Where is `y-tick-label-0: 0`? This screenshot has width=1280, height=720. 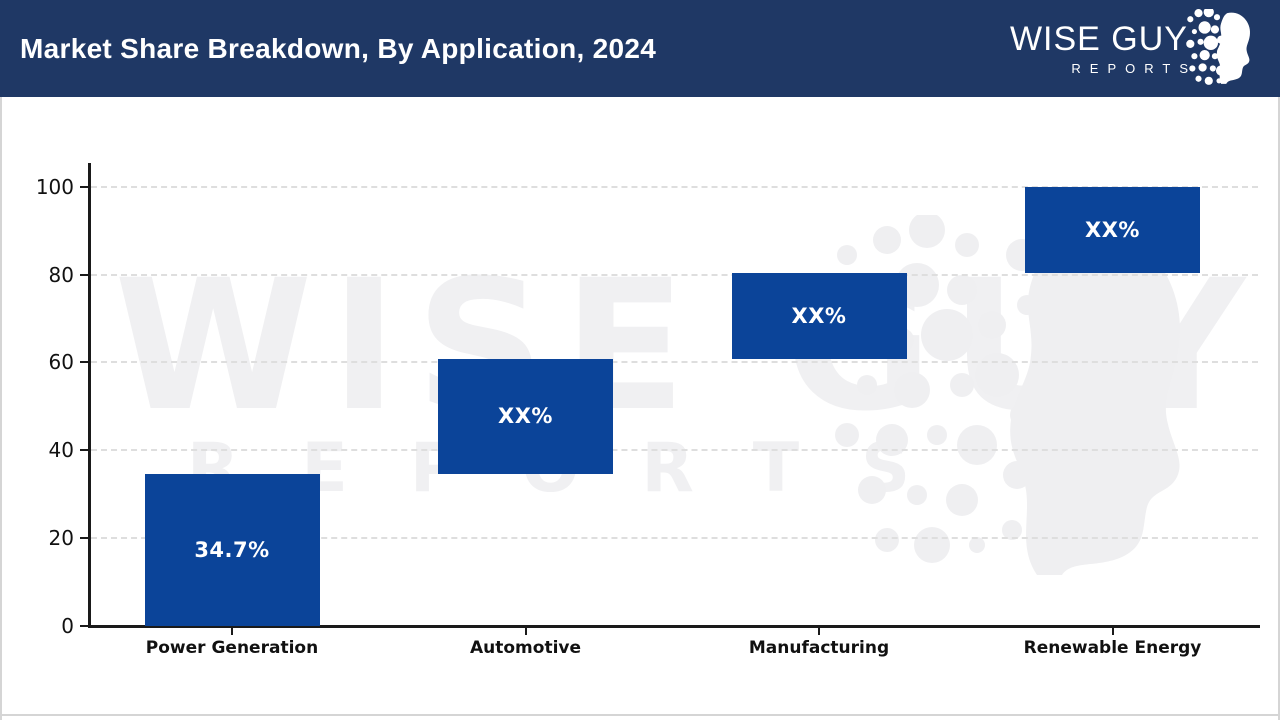 y-tick-label-0: 0 is located at coordinates (67, 626).